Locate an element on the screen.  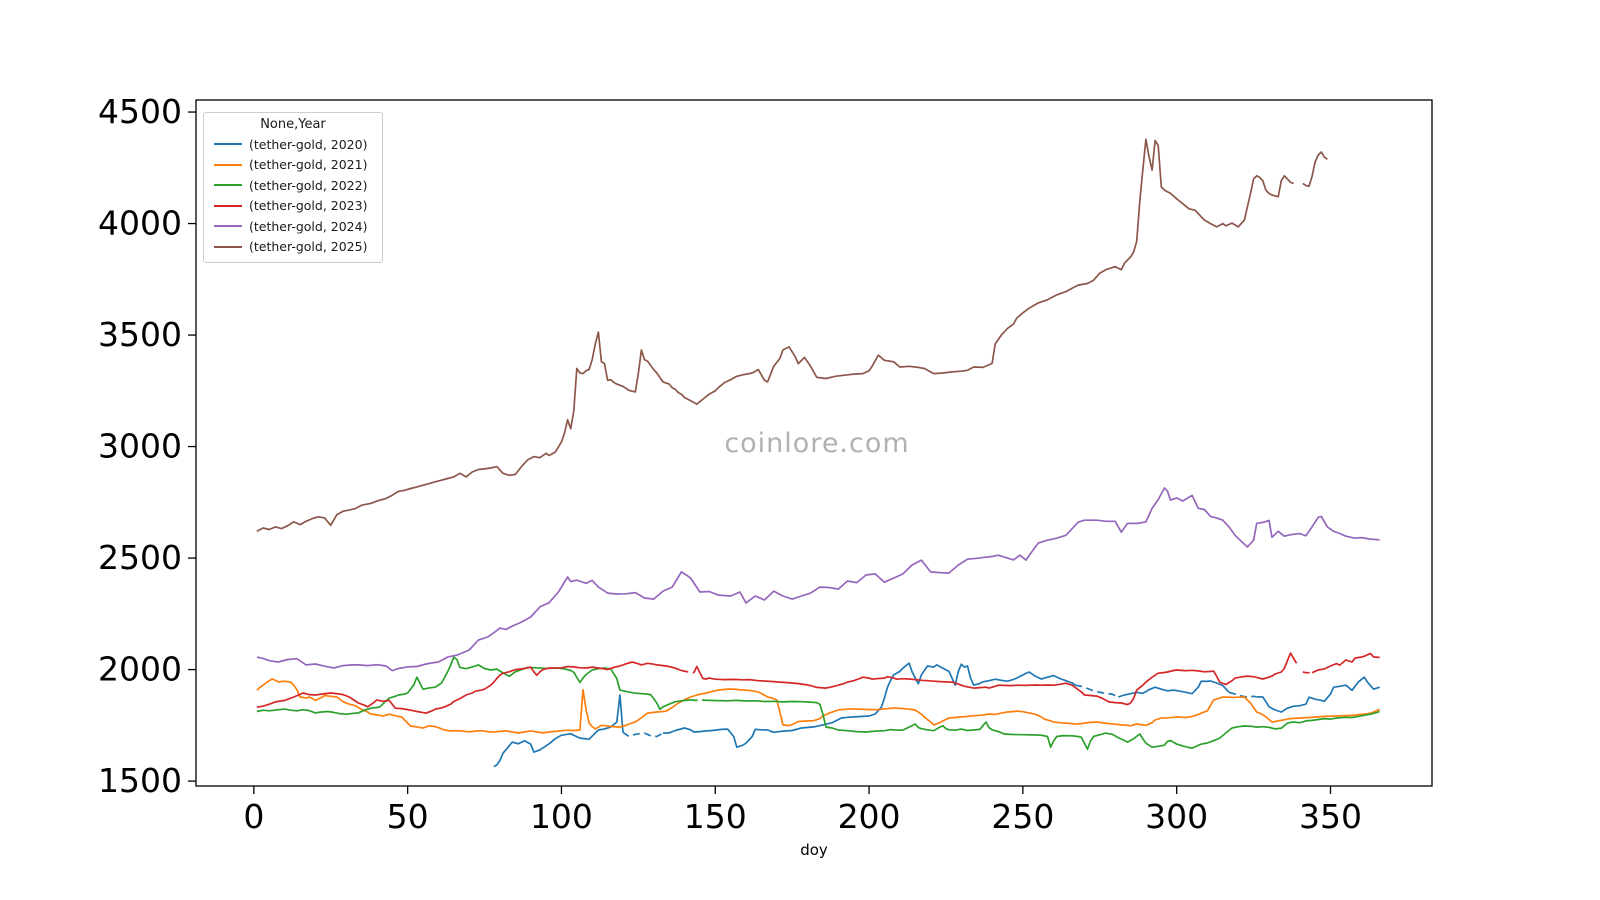
legend-item: (tether-gold, 2020) is located at coordinates (293, 144).